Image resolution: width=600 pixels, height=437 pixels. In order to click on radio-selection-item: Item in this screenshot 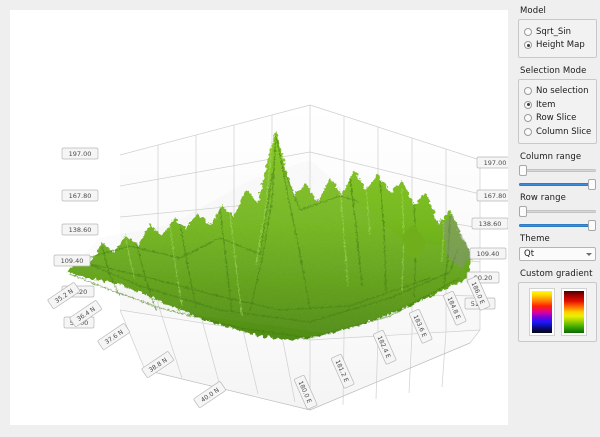, I will do `click(558, 105)`.